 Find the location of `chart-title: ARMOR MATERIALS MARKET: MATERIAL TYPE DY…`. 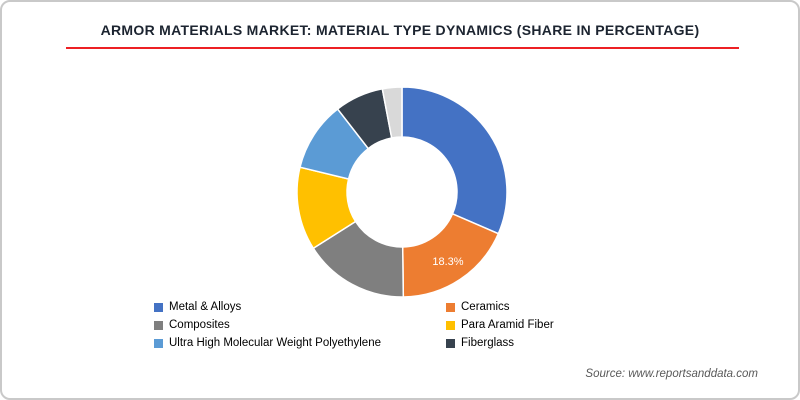

chart-title: ARMOR MATERIALS MARKET: MATERIAL TYPE DY… is located at coordinates (400, 30).